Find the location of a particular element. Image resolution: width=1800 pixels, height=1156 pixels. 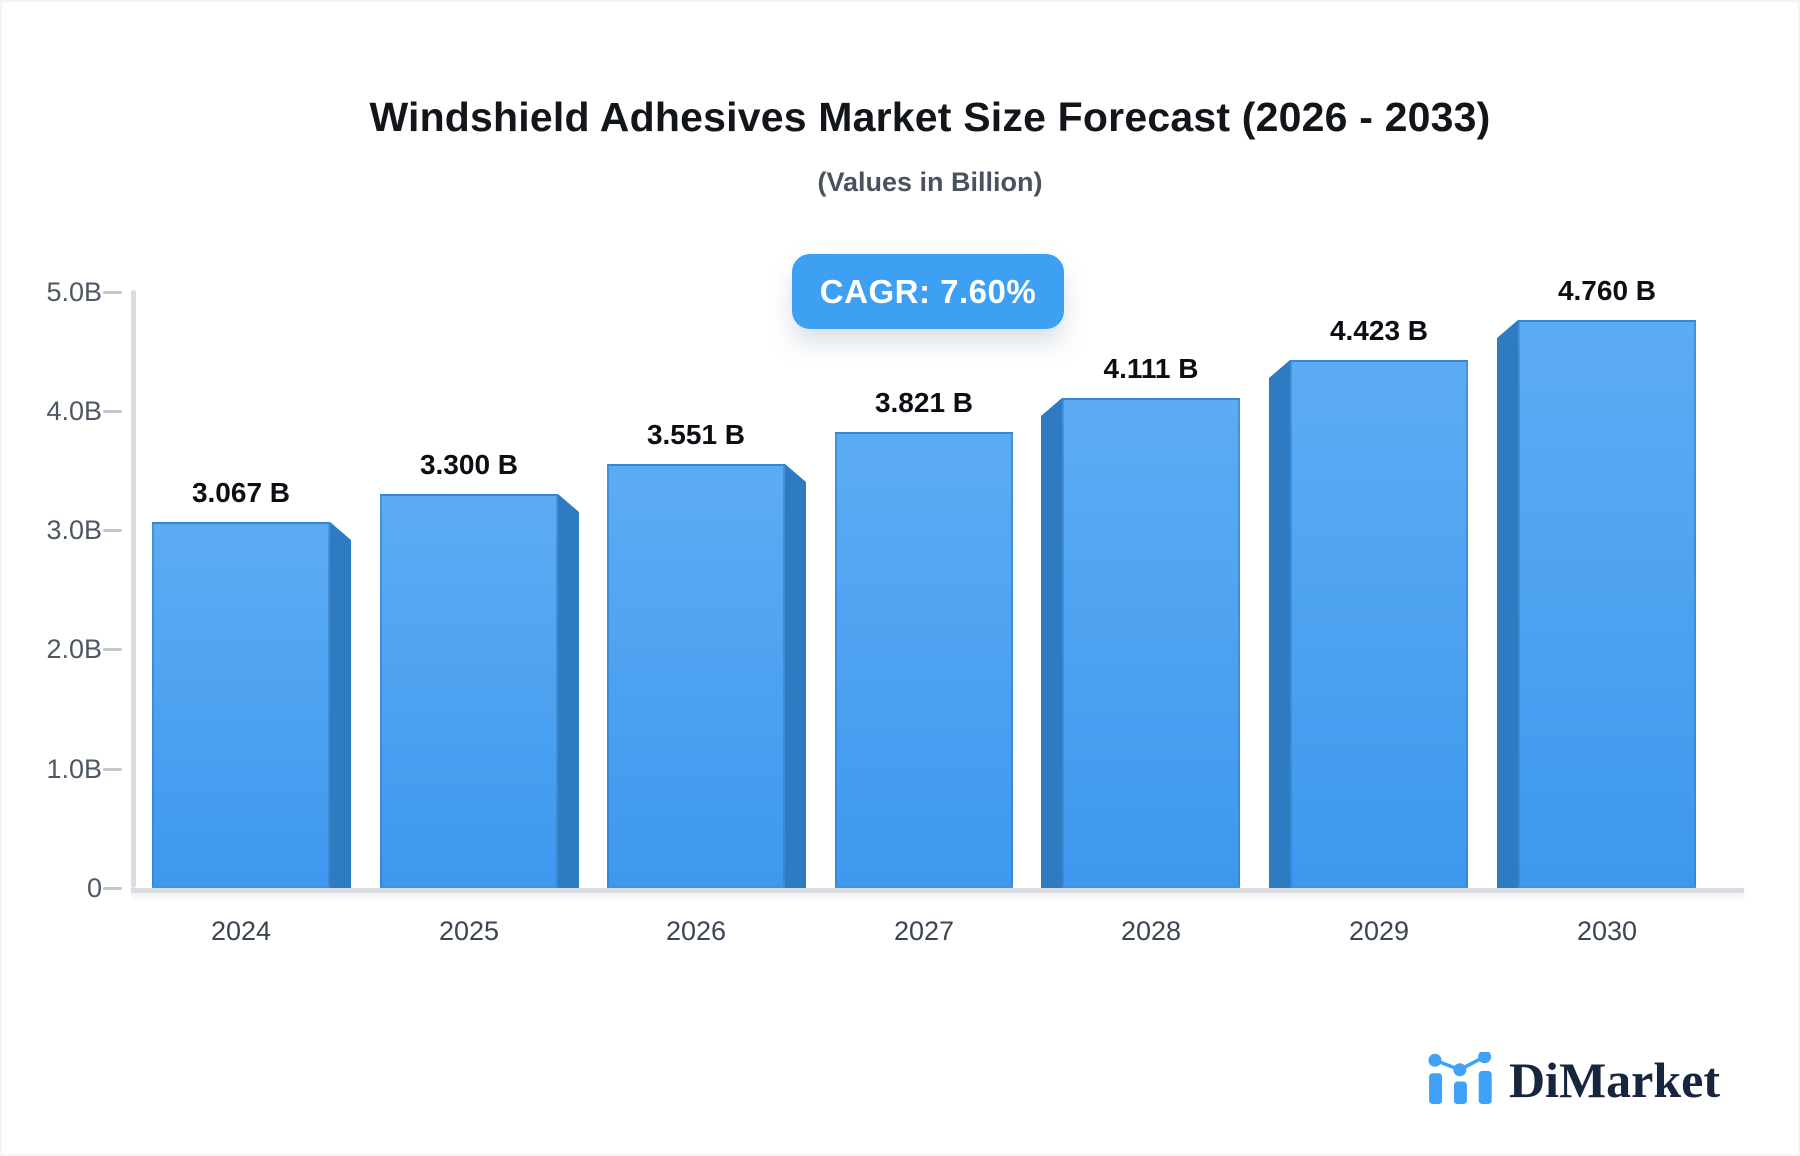

bar-2027 is located at coordinates (924, 660).